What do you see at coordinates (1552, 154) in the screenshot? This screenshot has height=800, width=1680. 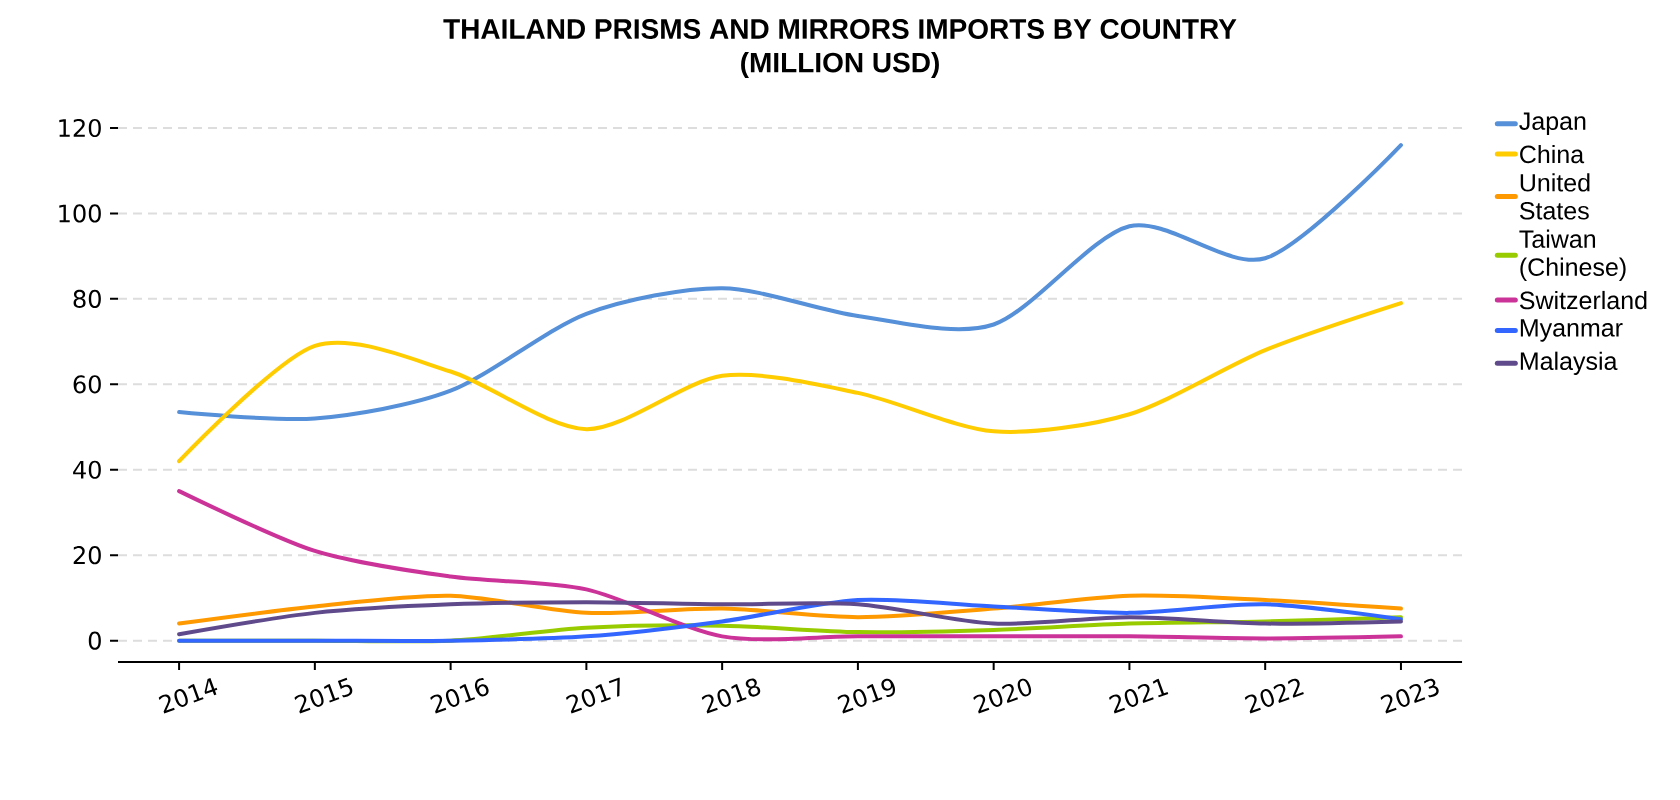 I see `legend-label: China` at bounding box center [1552, 154].